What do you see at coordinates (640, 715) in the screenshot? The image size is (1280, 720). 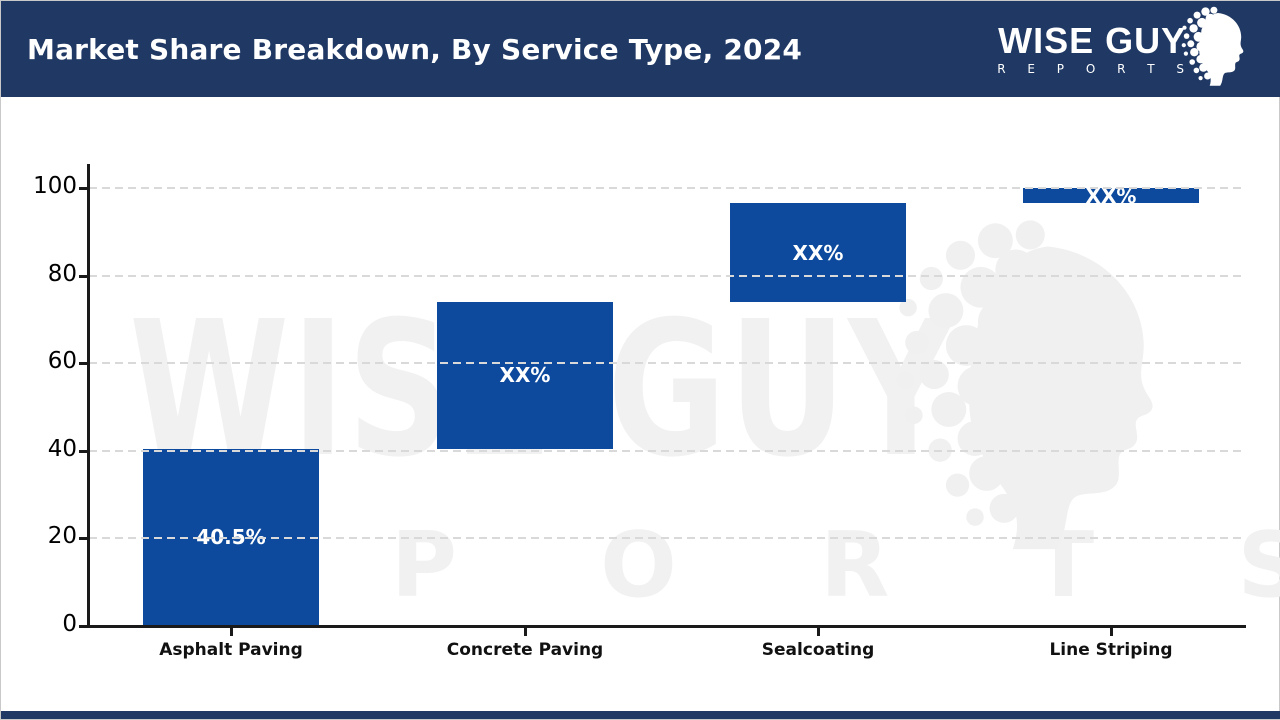 I see `footer-bar` at bounding box center [640, 715].